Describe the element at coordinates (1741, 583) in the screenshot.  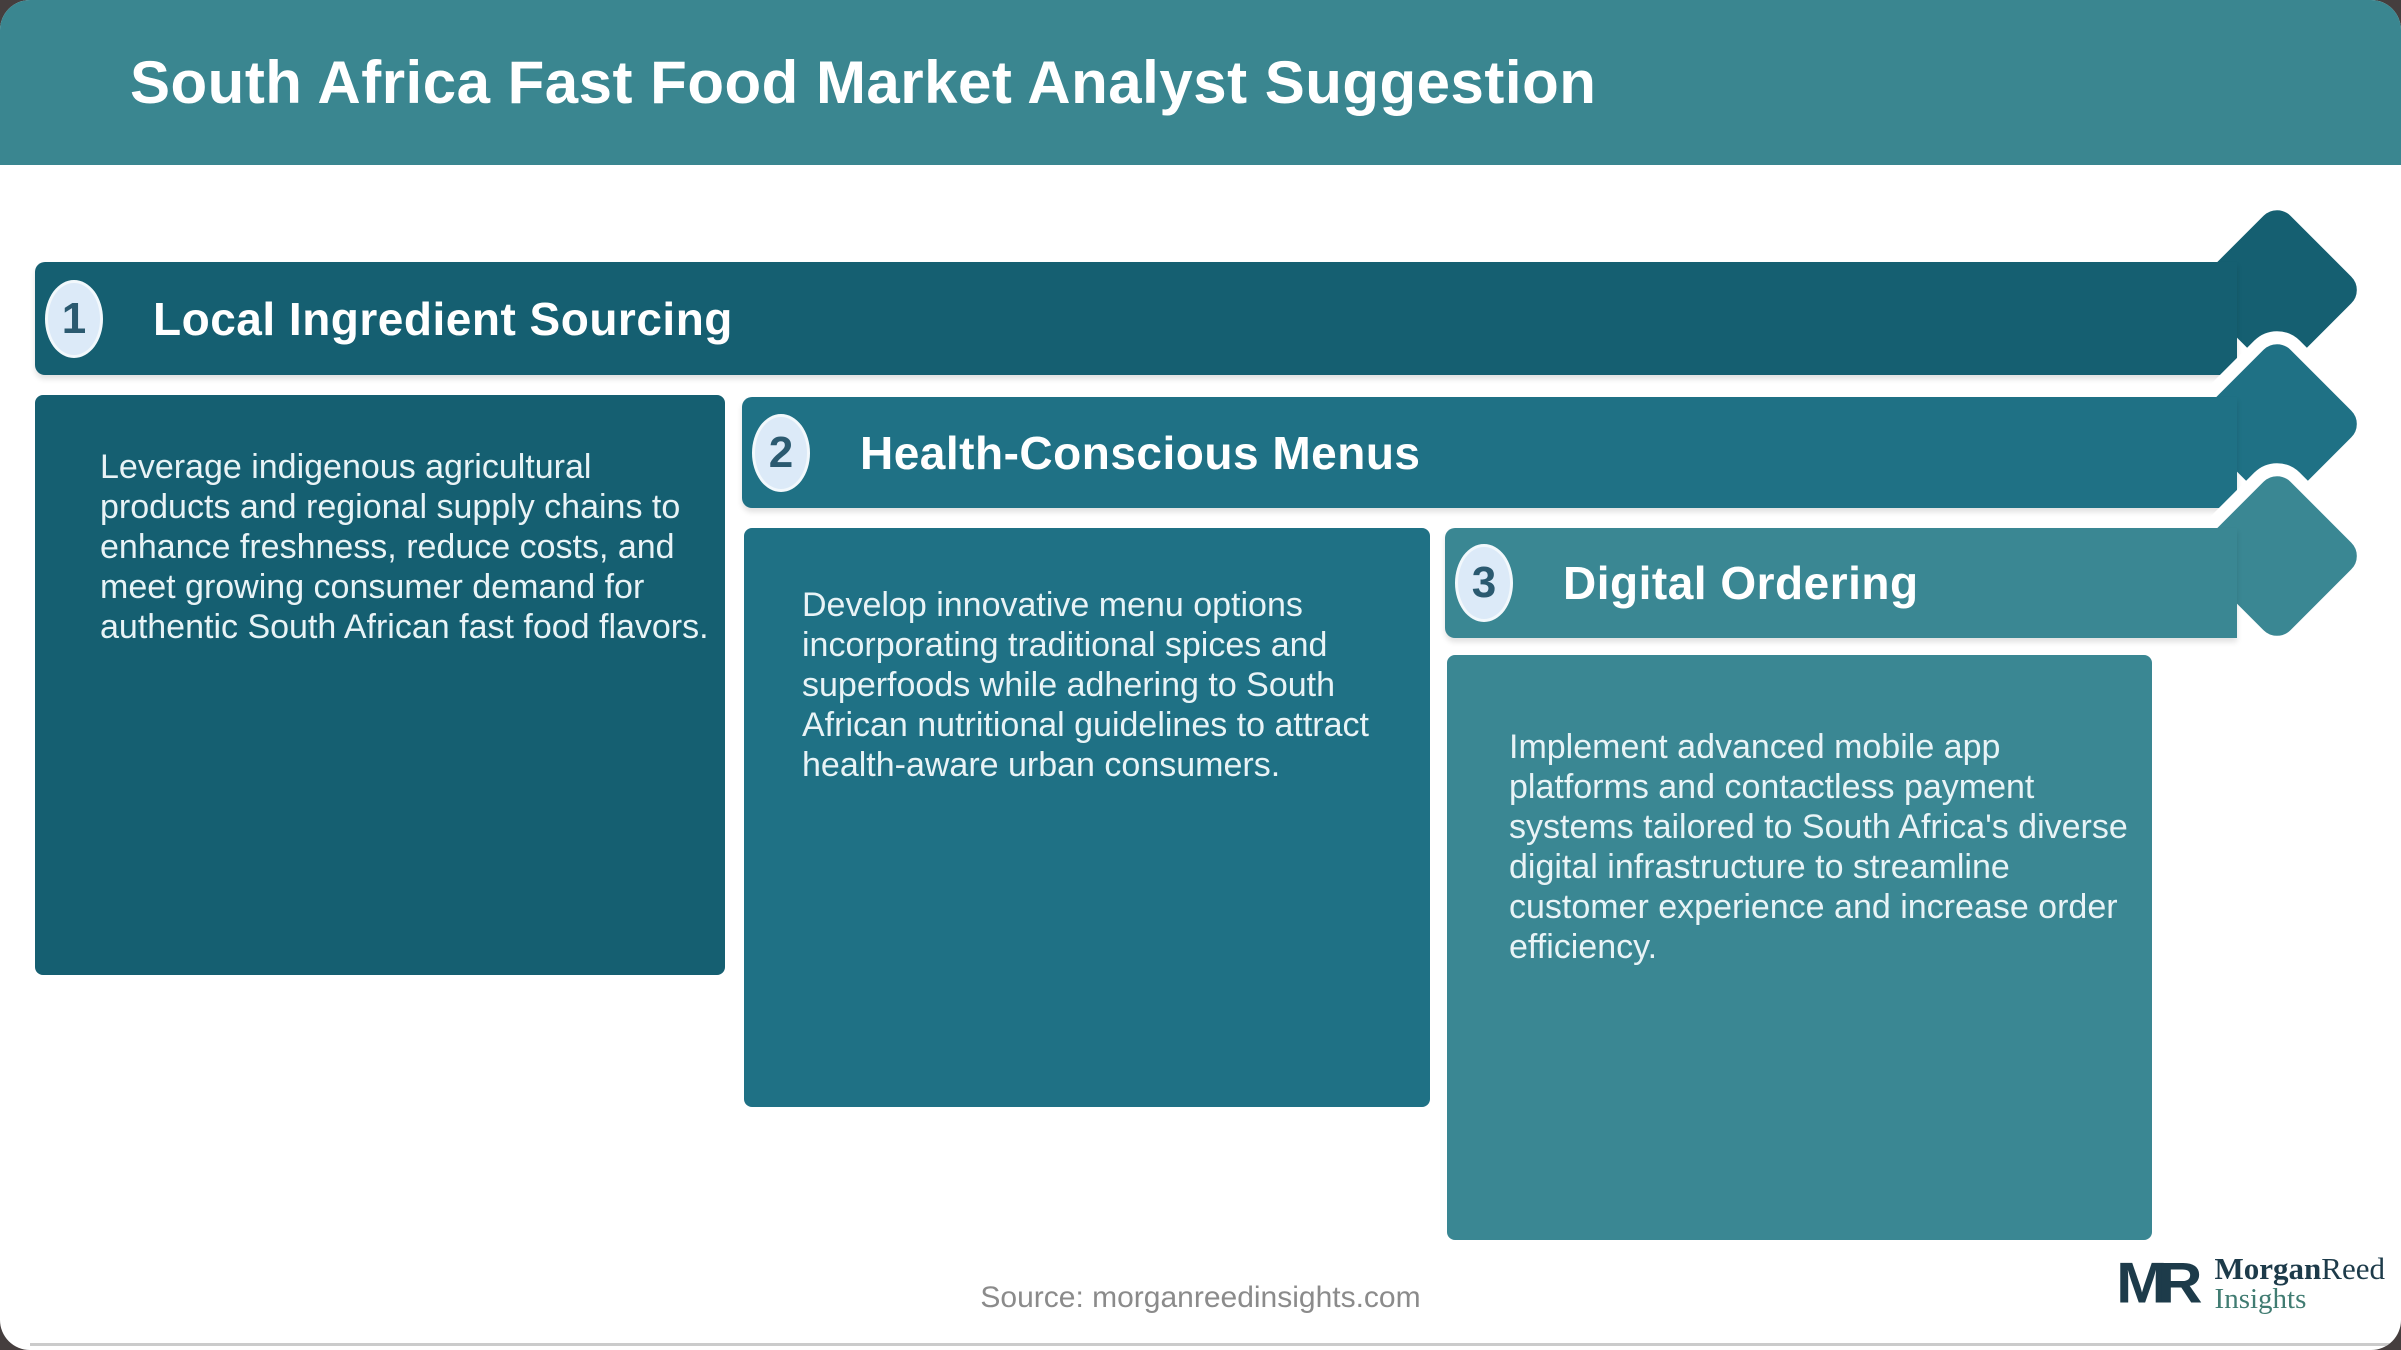
I see `step-3-title: Digital Ordering` at that location.